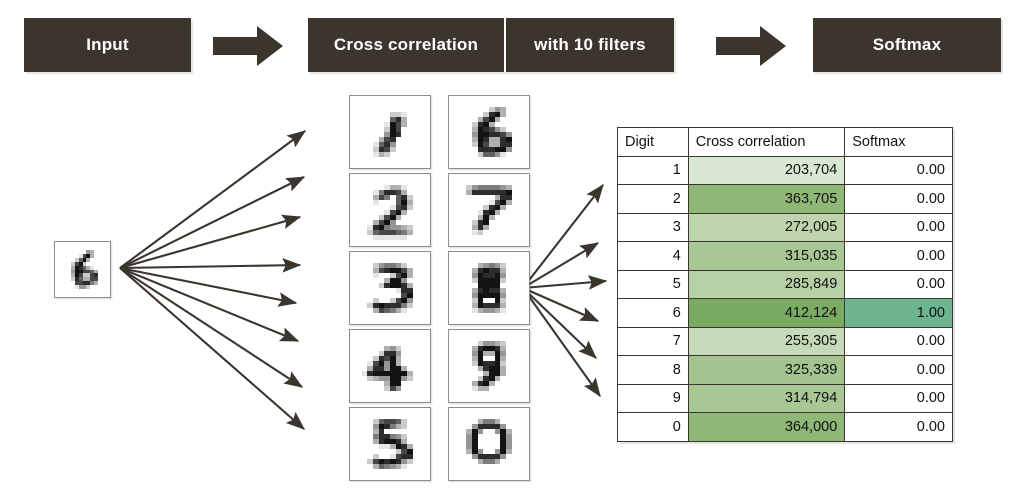  I want to click on cell-digit: 4, so click(653, 256).